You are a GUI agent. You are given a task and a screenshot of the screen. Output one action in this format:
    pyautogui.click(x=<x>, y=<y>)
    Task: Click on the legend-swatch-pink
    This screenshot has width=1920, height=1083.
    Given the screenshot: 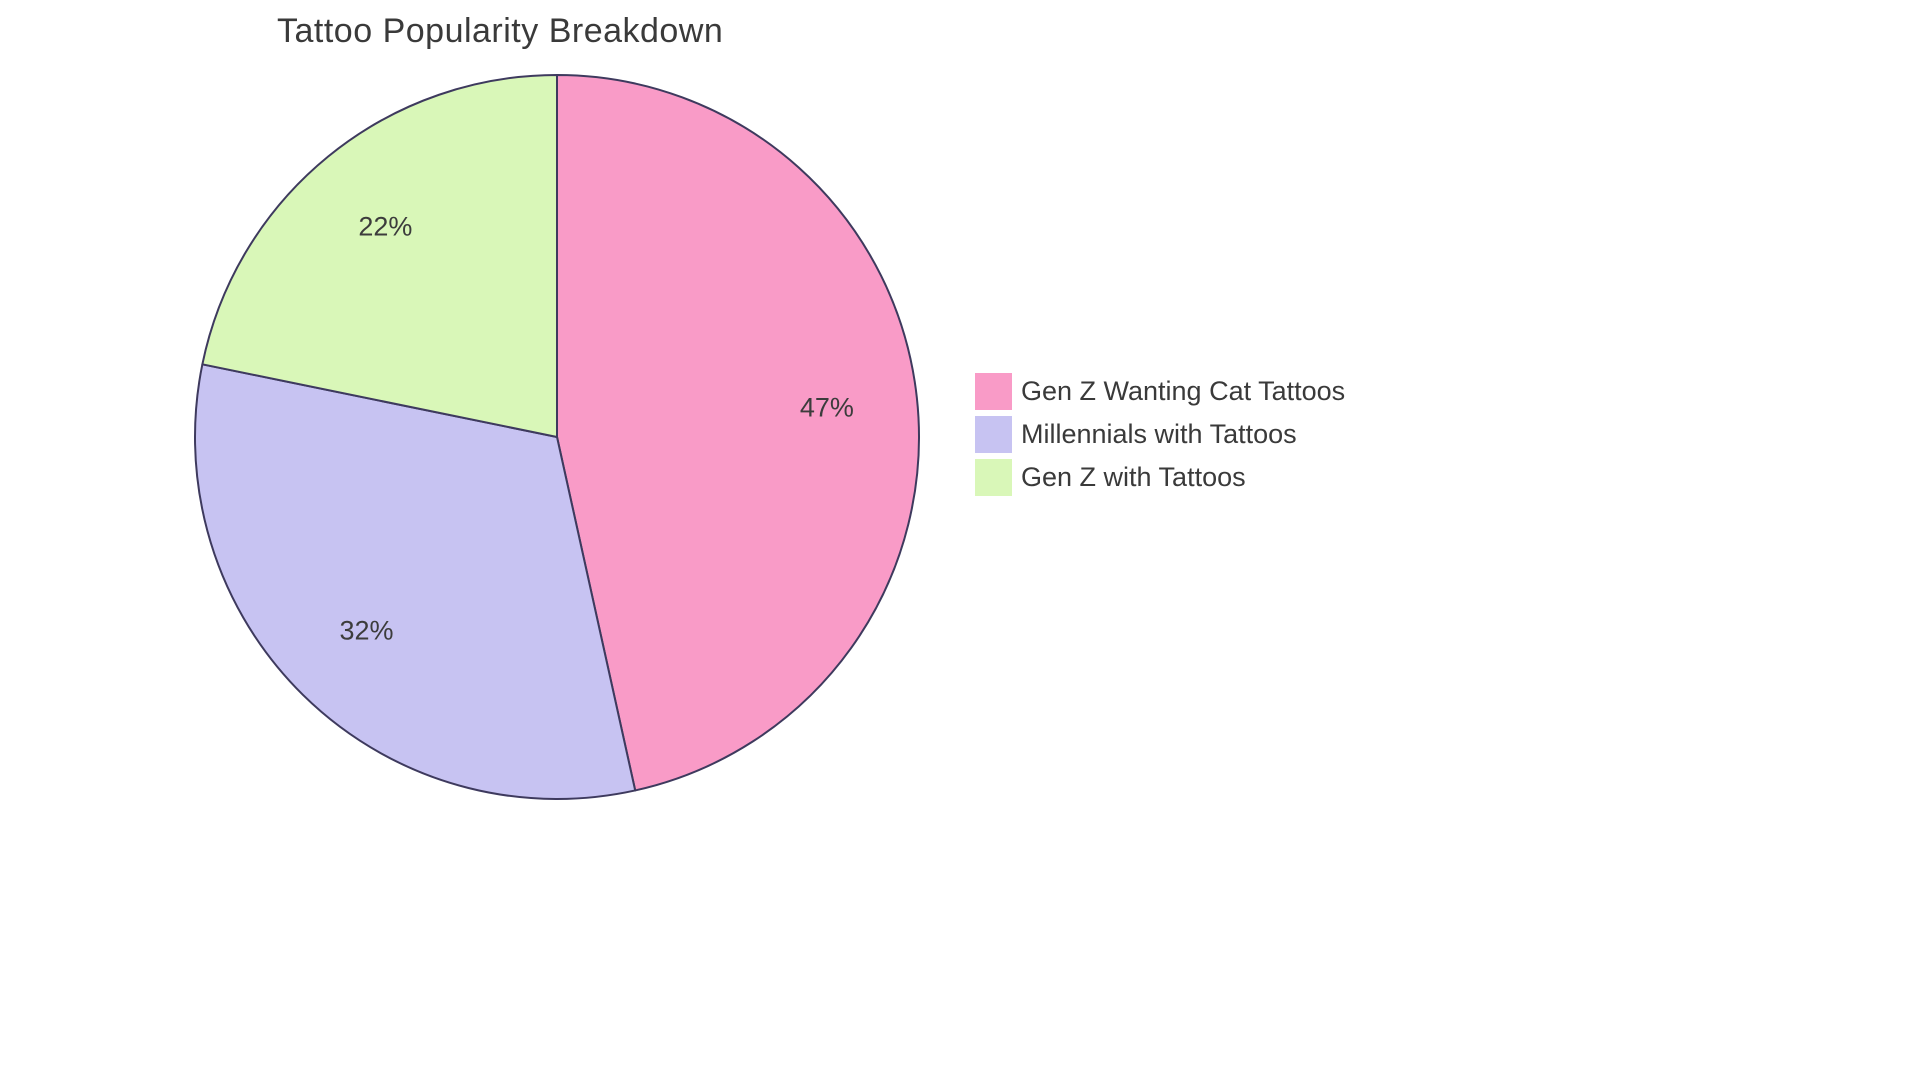 What is the action you would take?
    pyautogui.click(x=993, y=391)
    